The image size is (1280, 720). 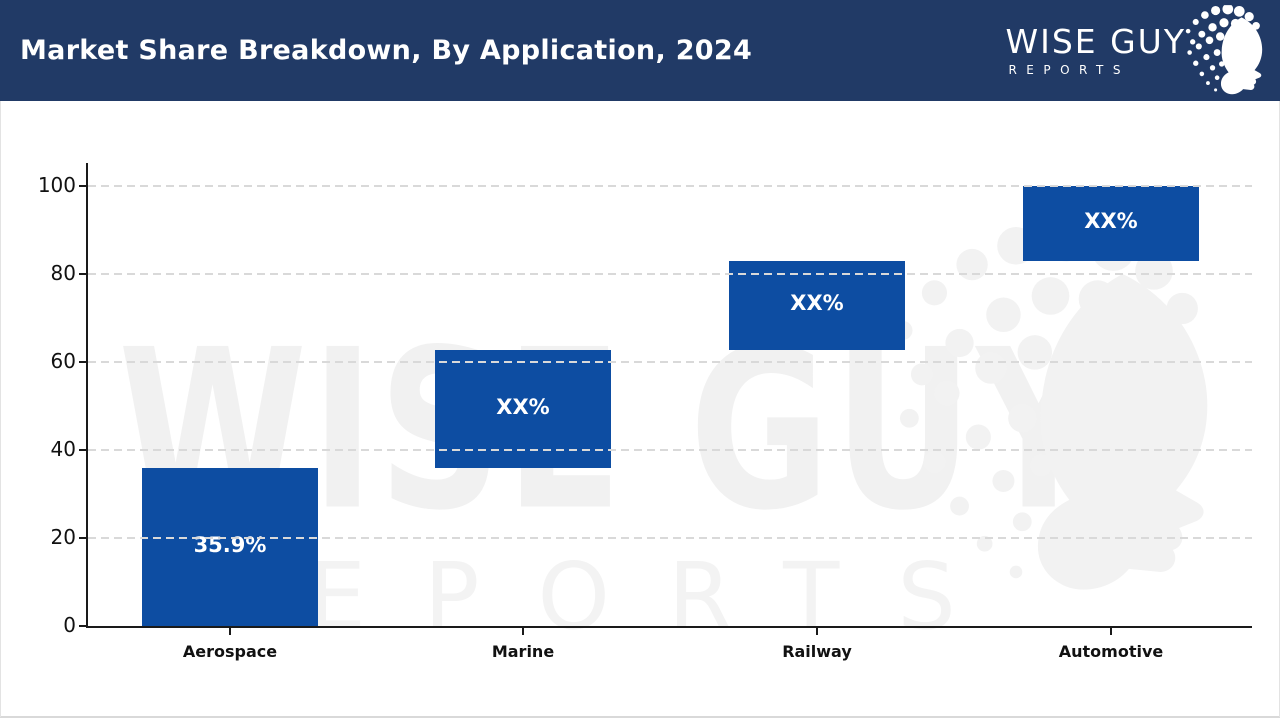 I want to click on y-tick-label: 60, so click(x=63, y=361).